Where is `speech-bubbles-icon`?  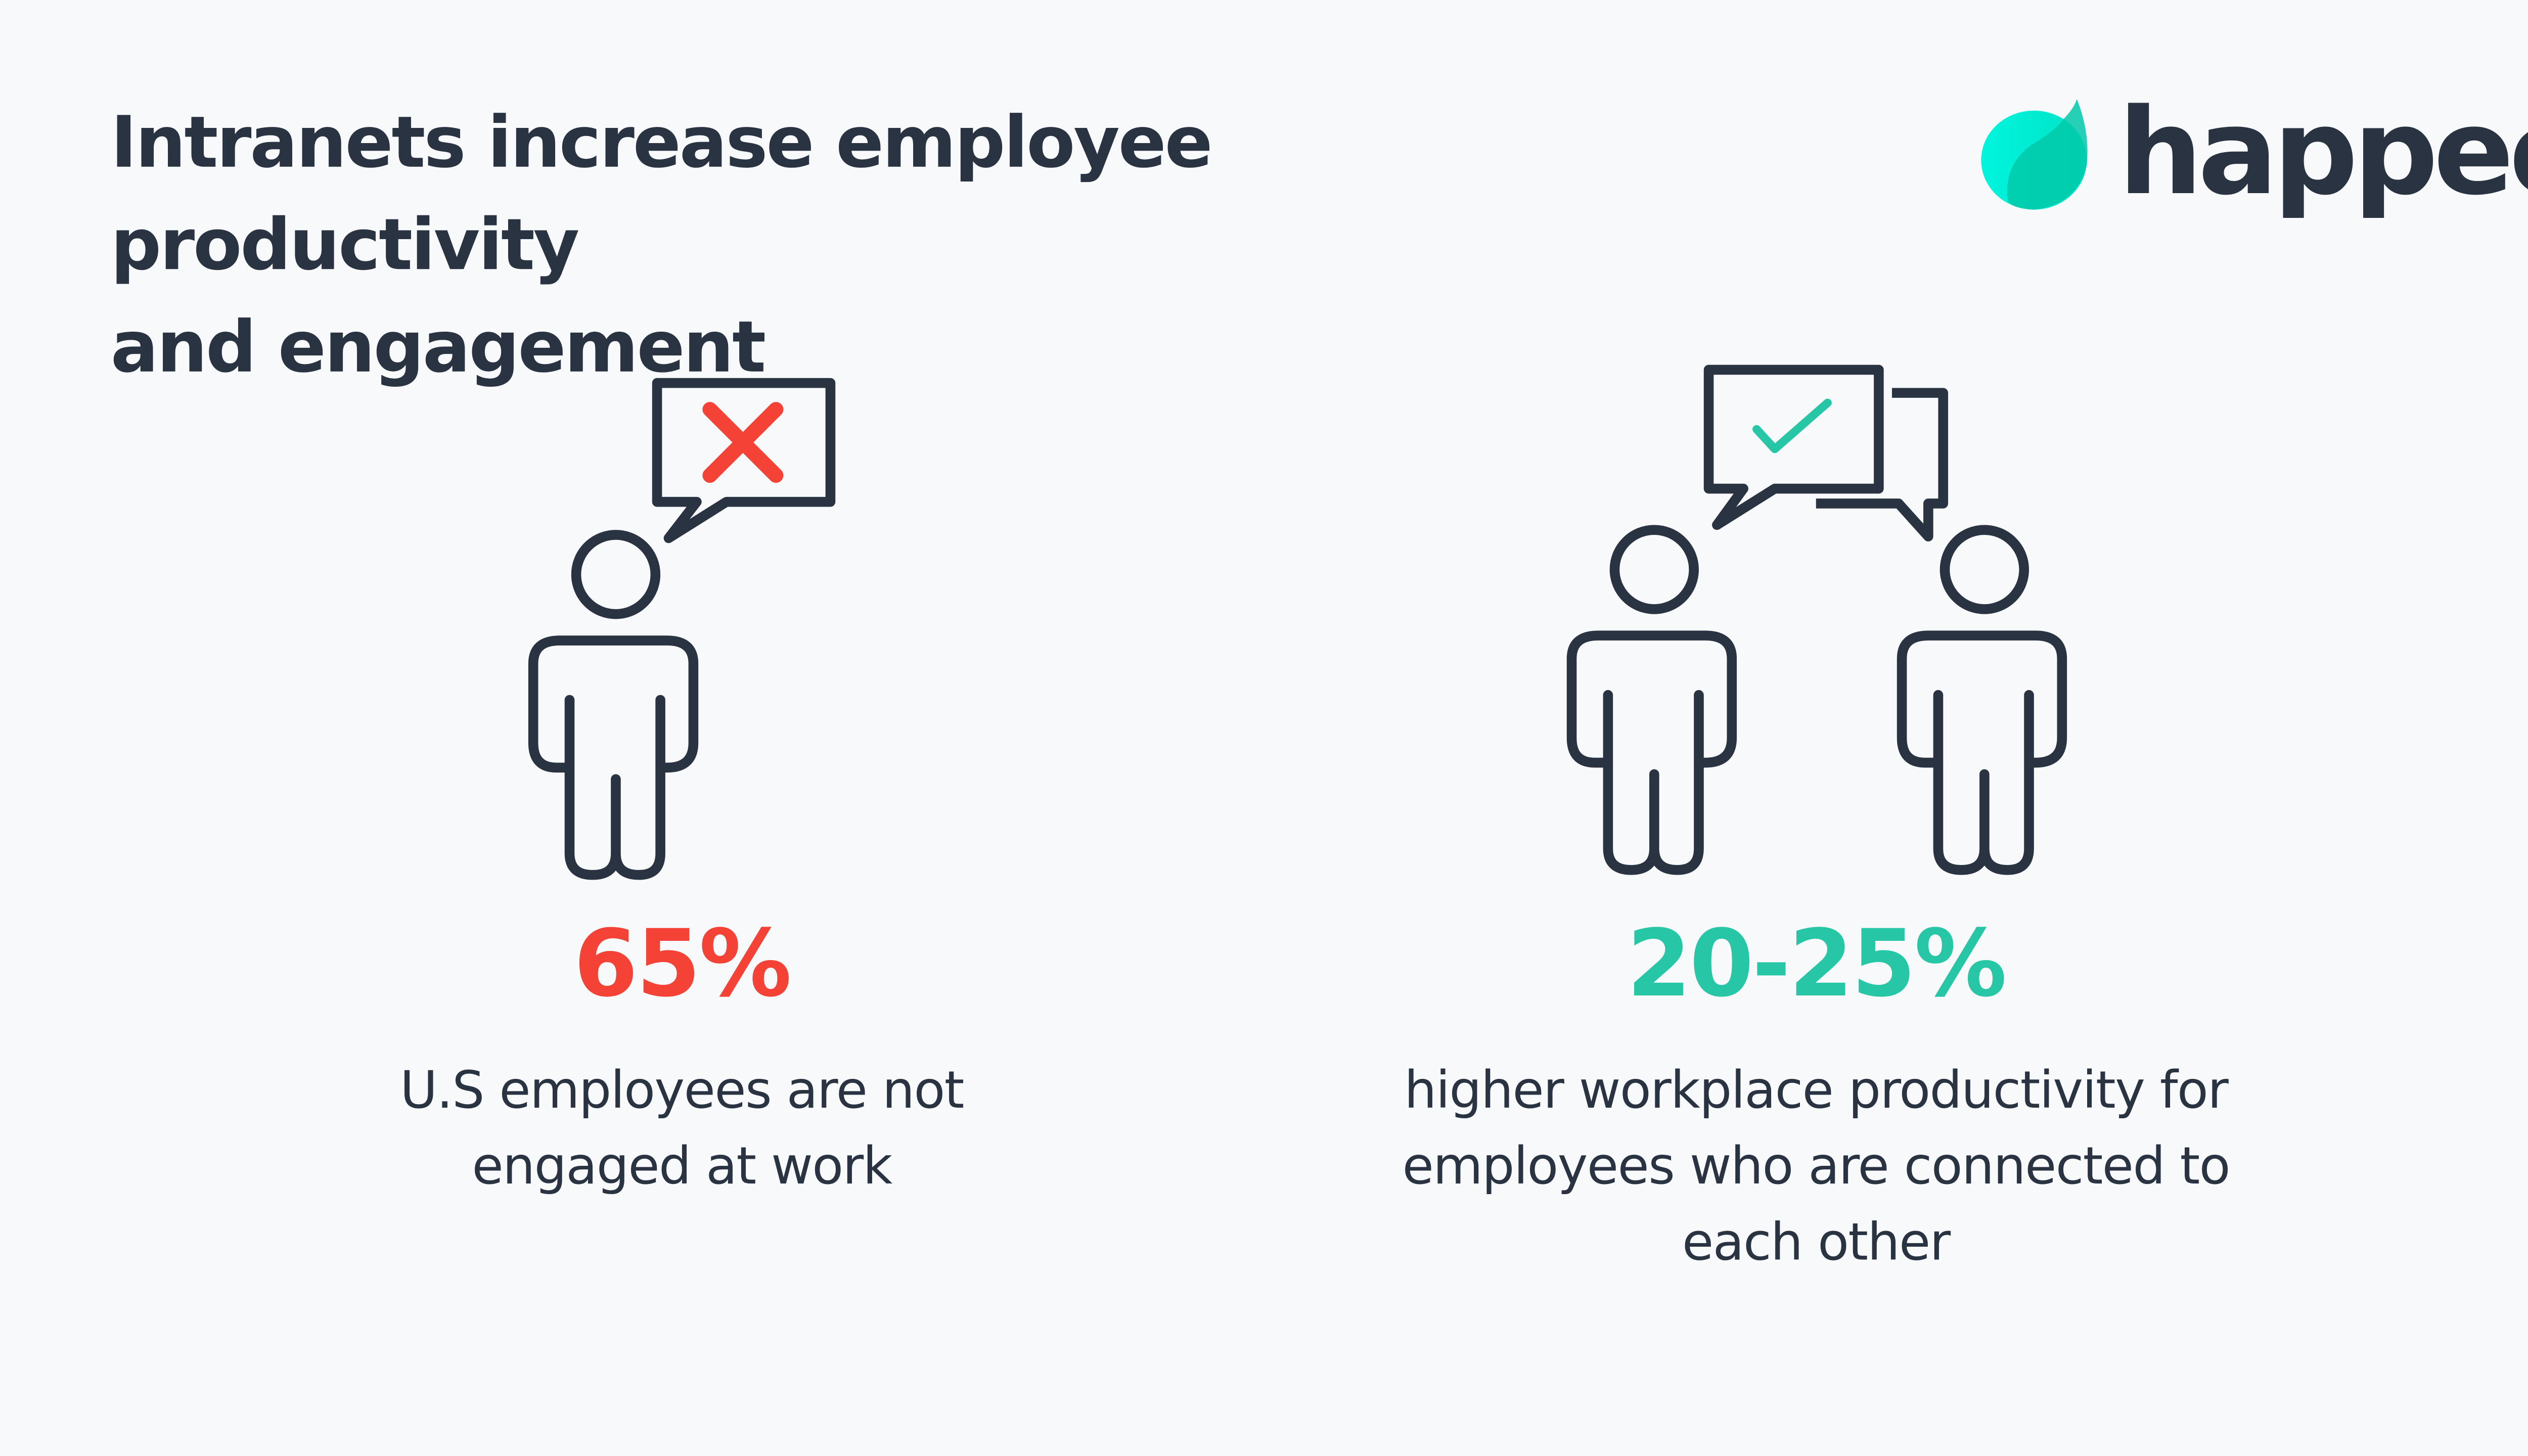 speech-bubbles-icon is located at coordinates (1826, 453).